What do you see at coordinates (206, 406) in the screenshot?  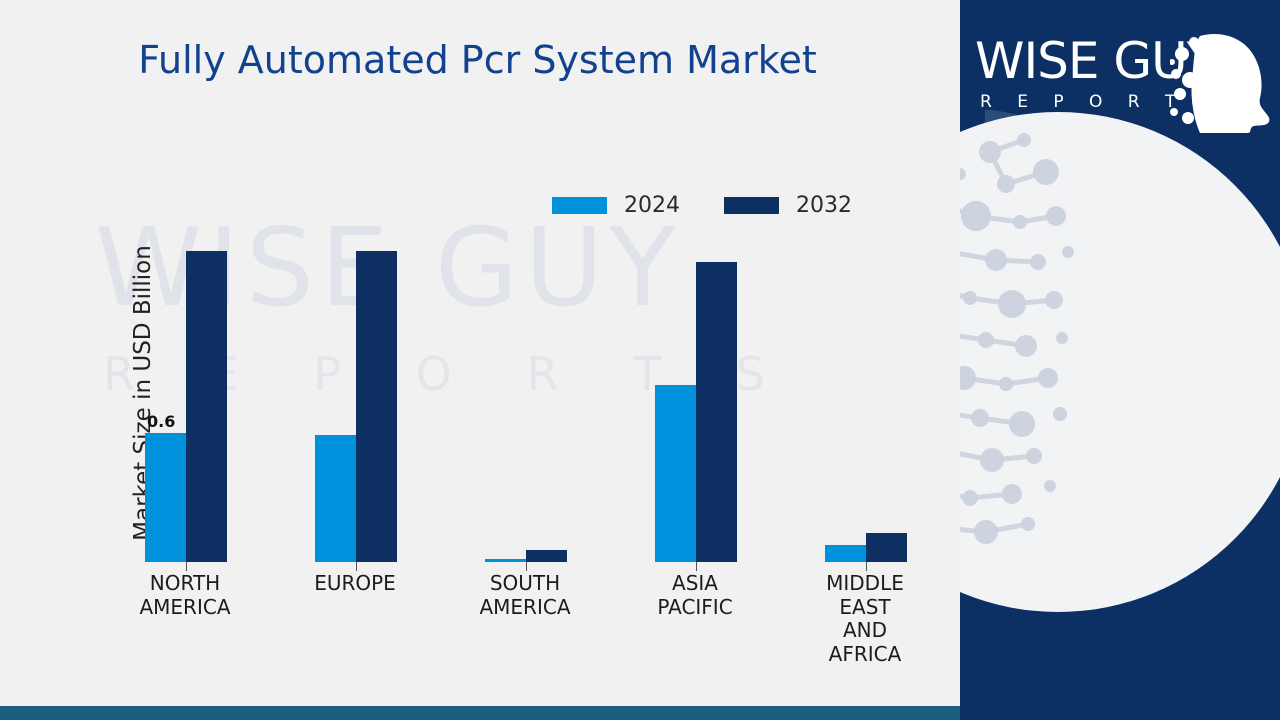 I see `bar-2032-north-america` at bounding box center [206, 406].